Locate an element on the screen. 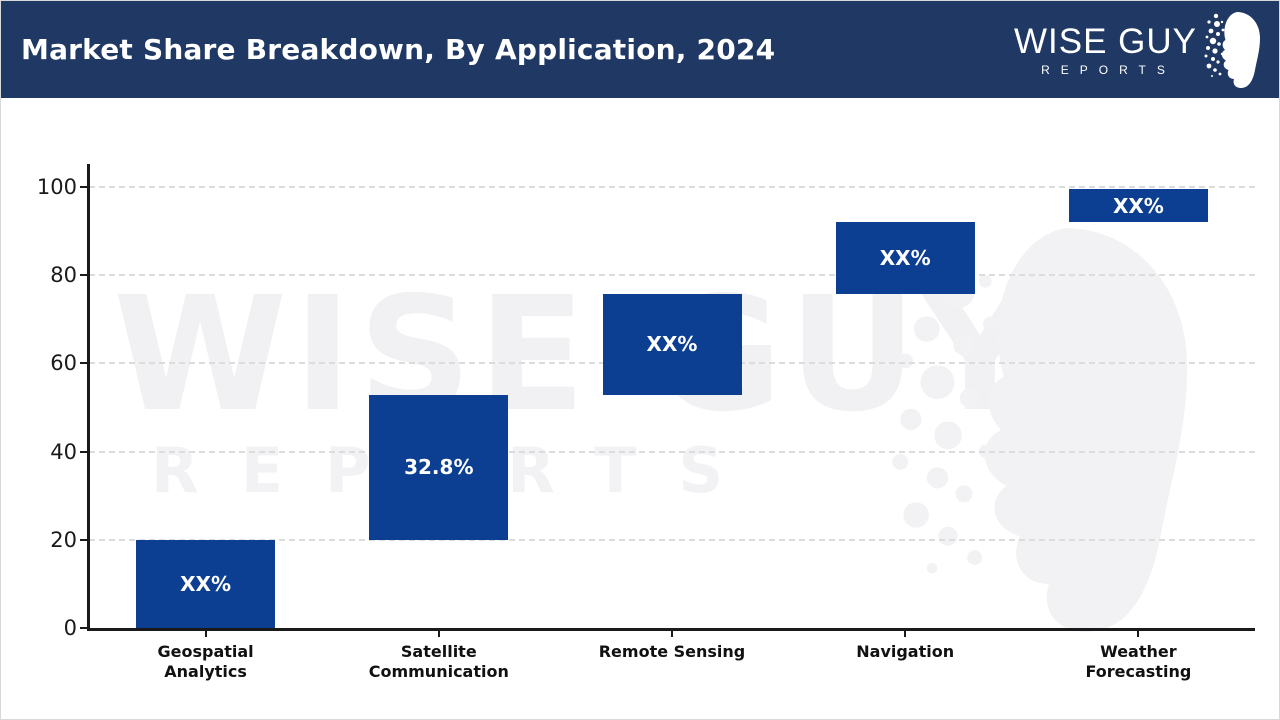  bar-value-label: 32.8% is located at coordinates (439, 467).